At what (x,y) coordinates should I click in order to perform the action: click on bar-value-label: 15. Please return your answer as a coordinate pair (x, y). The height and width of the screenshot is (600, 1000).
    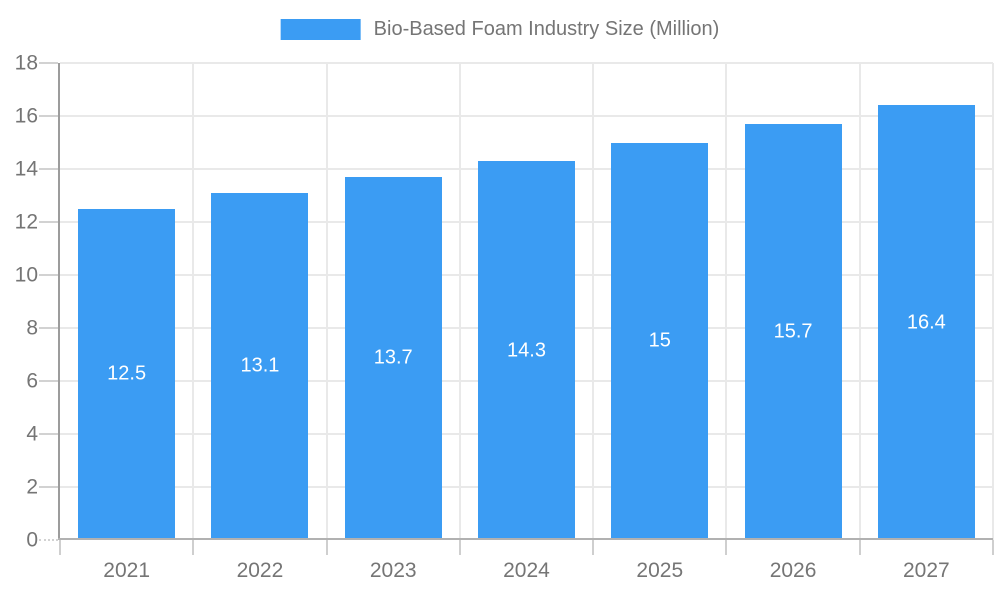
    Looking at the image, I should click on (659, 340).